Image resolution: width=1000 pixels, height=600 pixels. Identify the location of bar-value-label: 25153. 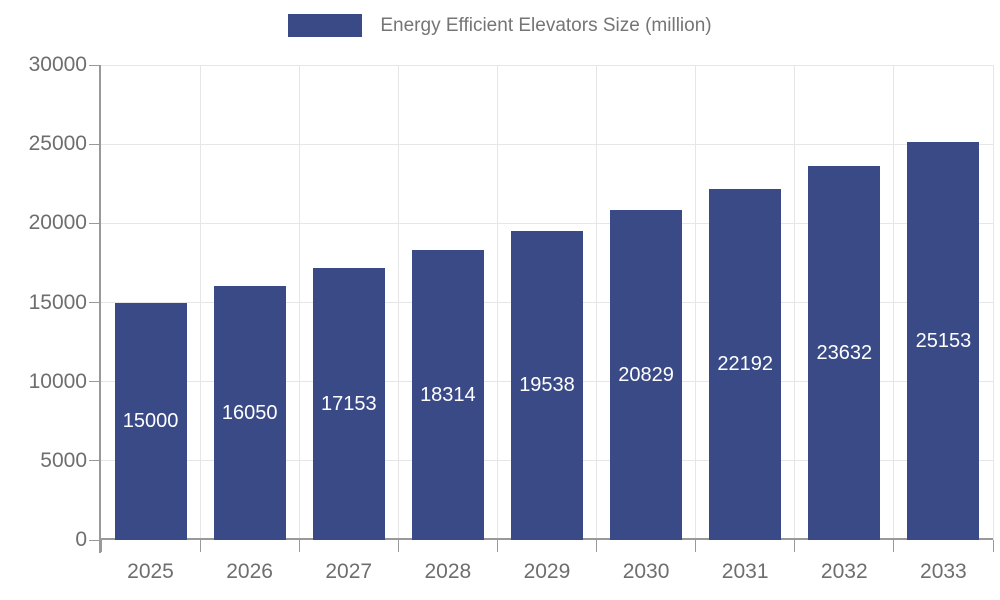
(943, 340).